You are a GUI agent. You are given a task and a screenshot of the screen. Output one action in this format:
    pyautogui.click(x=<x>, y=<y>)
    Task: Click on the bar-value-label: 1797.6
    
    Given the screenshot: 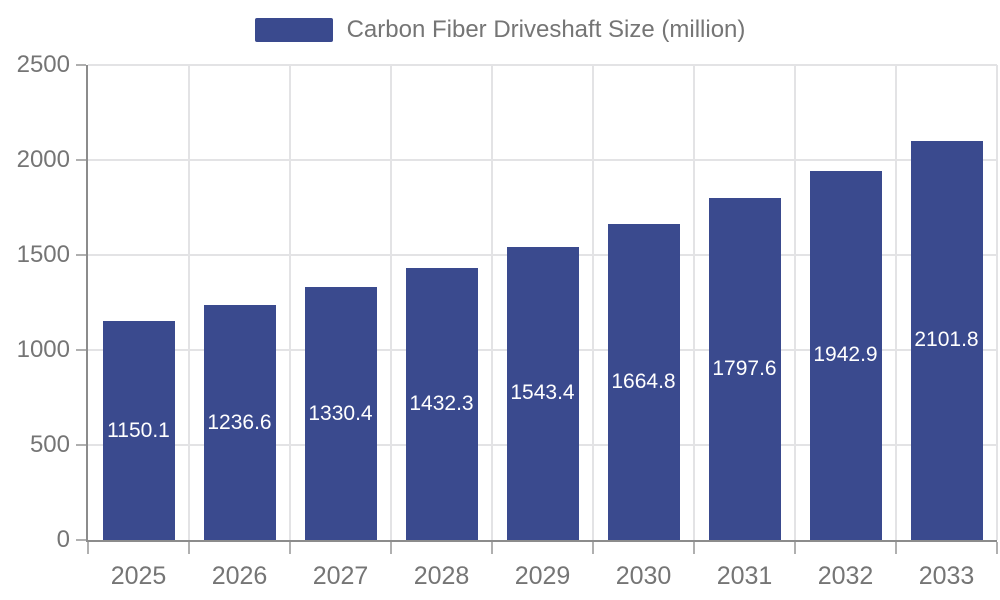 What is the action you would take?
    pyautogui.click(x=744, y=369)
    